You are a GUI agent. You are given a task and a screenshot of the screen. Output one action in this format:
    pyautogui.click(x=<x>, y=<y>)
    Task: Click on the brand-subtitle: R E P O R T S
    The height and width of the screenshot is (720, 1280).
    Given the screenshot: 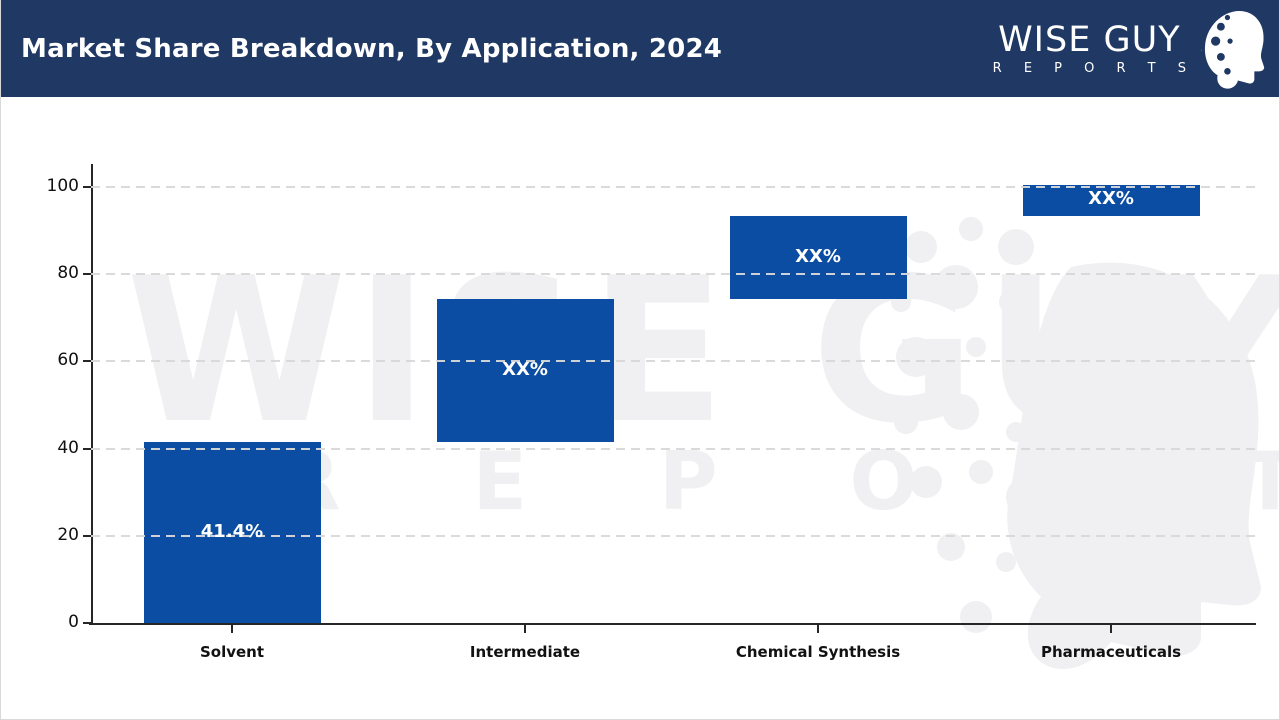 What is the action you would take?
    pyautogui.click(x=1093, y=68)
    